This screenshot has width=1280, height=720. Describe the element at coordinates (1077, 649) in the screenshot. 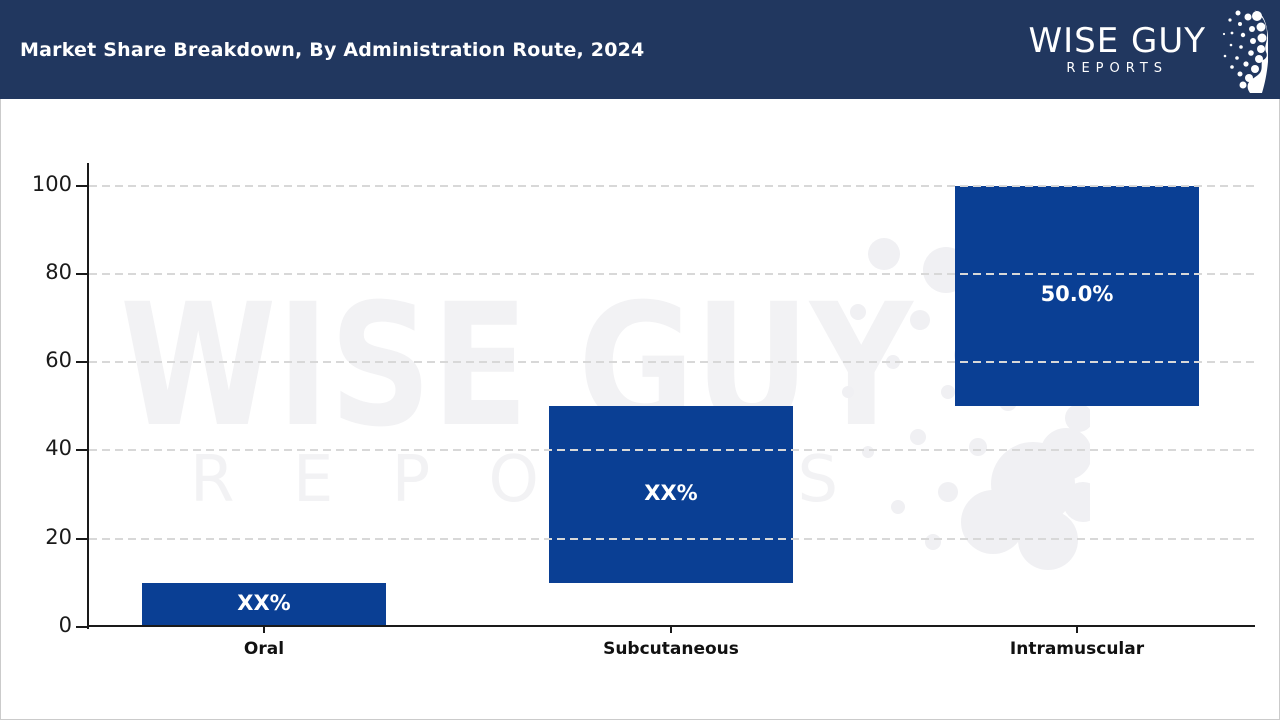

I see `x-axis-label-intramuscular: Intramuscular` at that location.